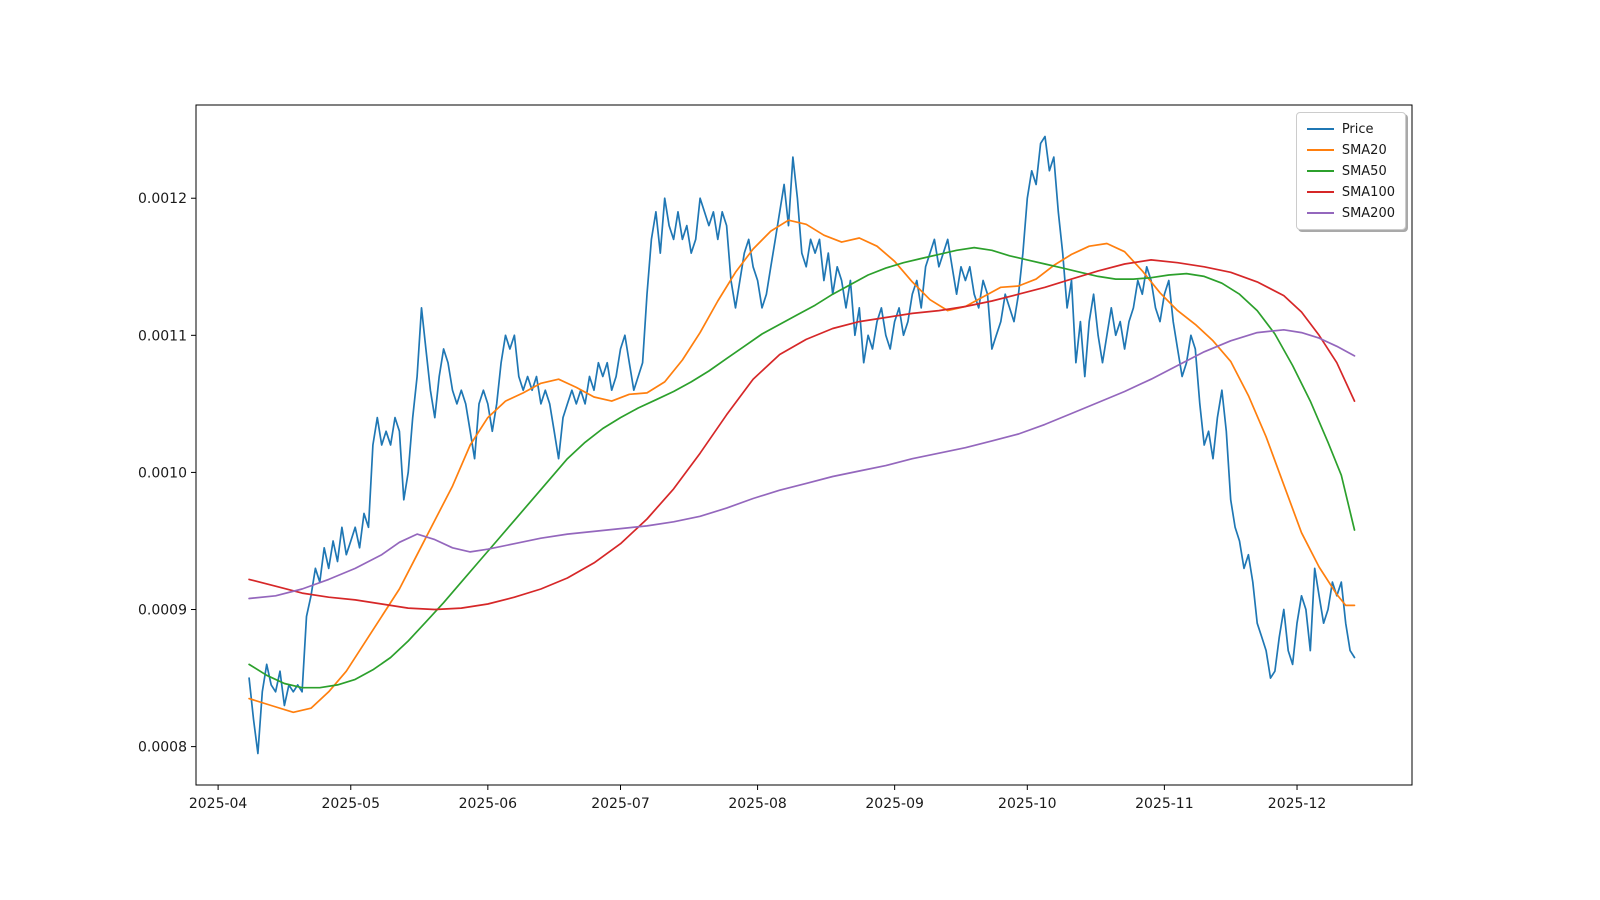 The image size is (1600, 900). I want to click on x-tick-label: 2025-06, so click(488, 804).